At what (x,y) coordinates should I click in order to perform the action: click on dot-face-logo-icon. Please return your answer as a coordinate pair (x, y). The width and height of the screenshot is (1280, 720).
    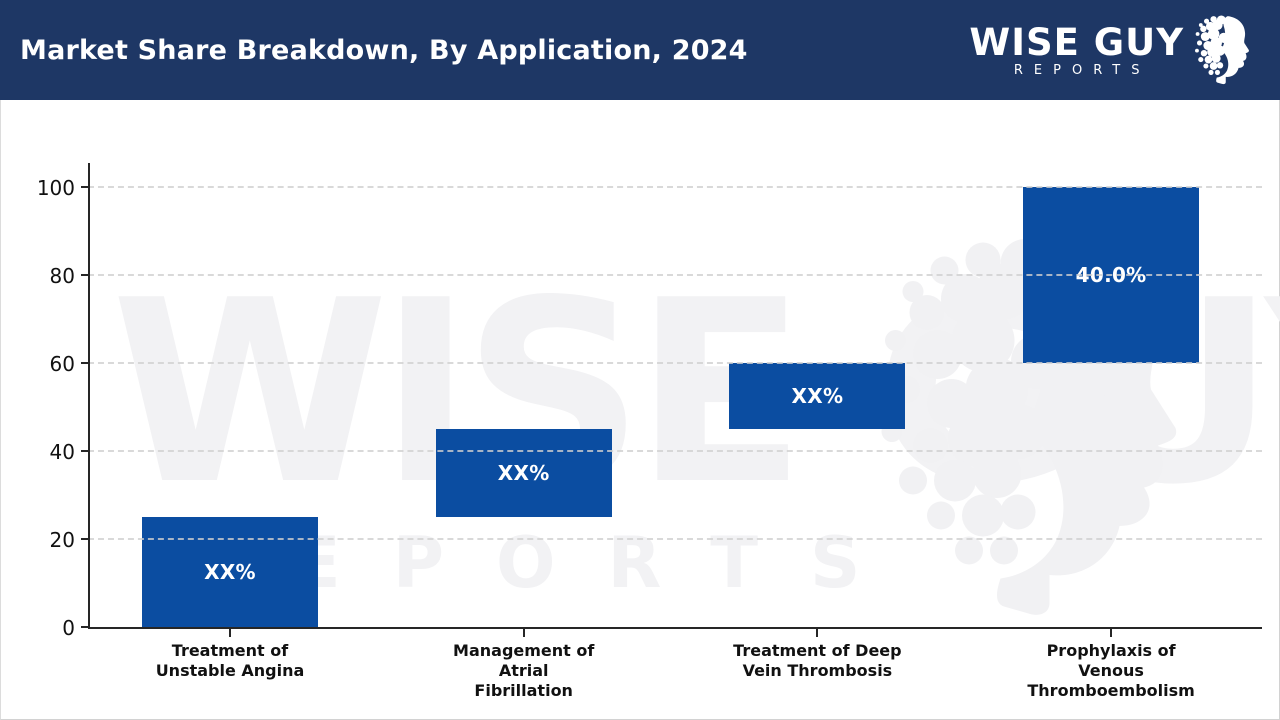
    Looking at the image, I should click on (1222, 50).